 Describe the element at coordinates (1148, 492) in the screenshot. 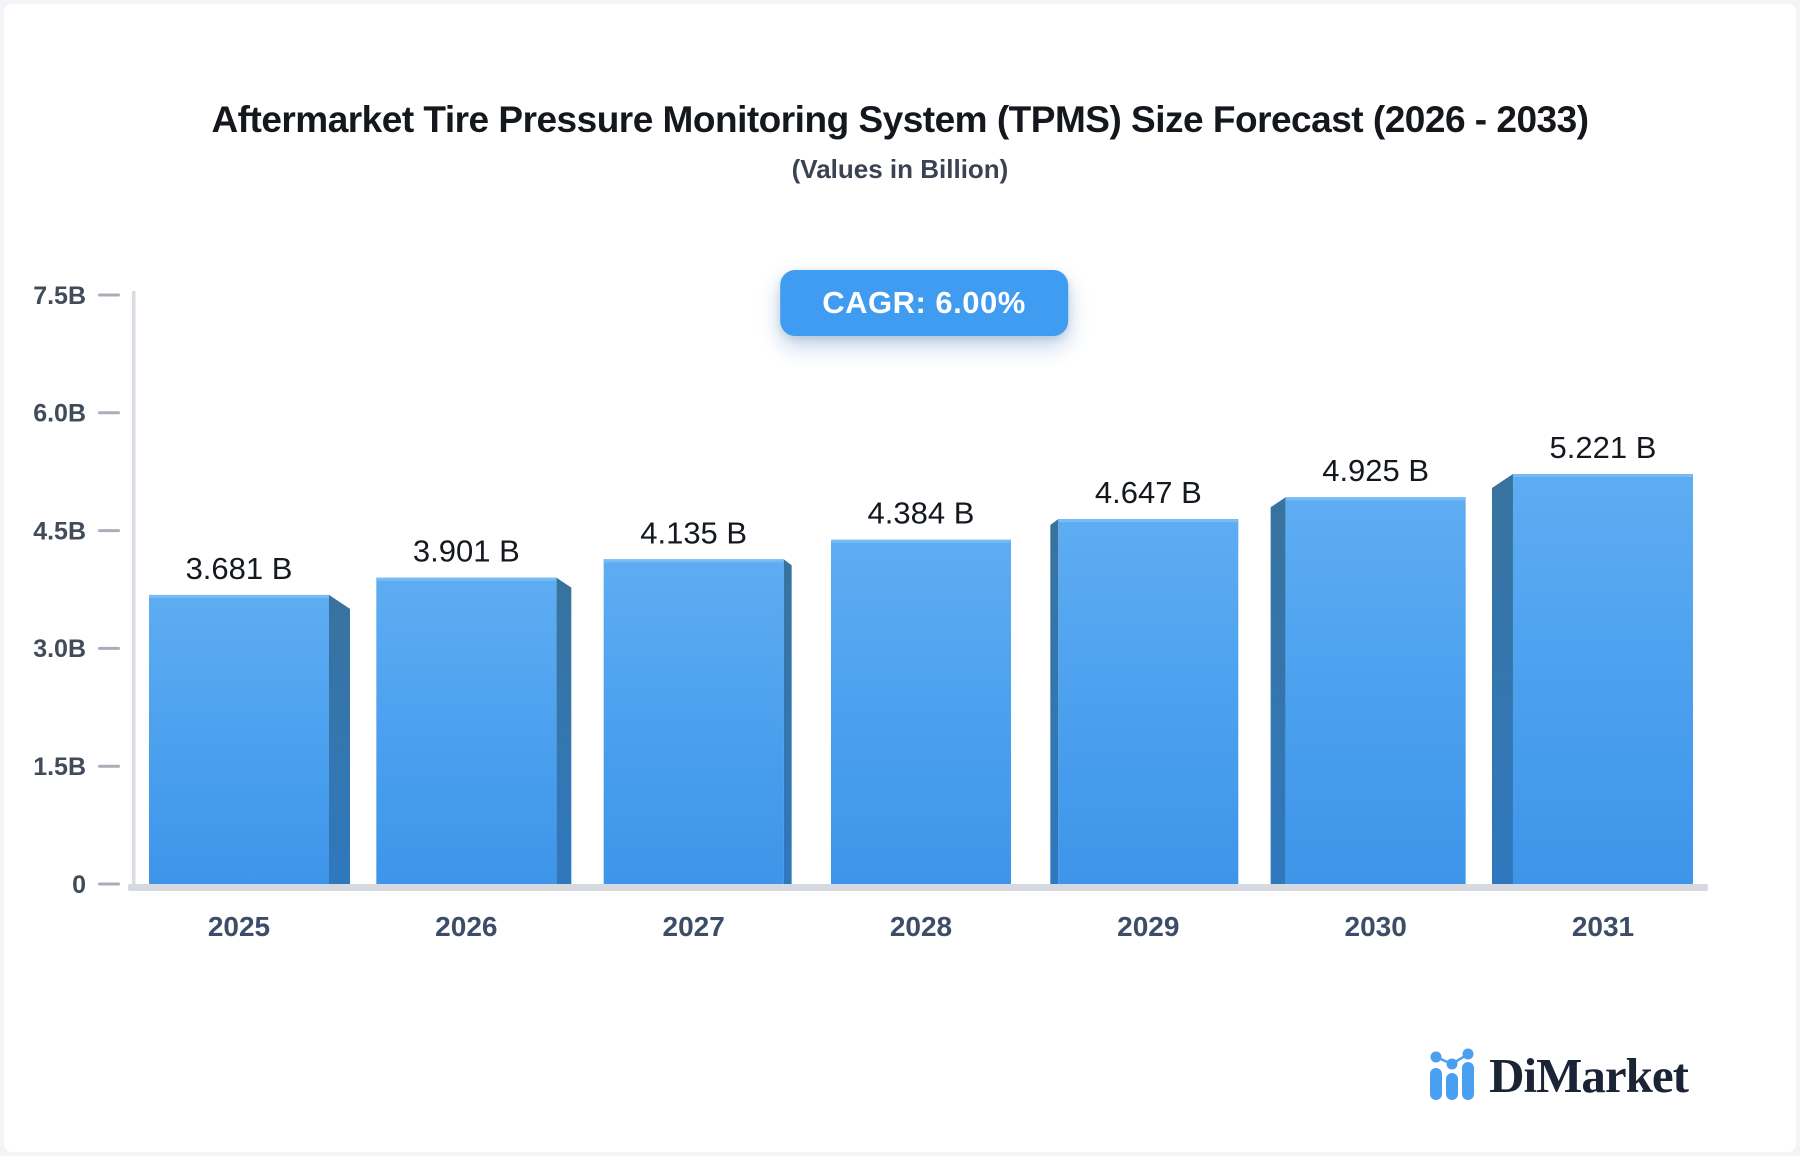

I see `bar-value-label: 4.647 B` at that location.